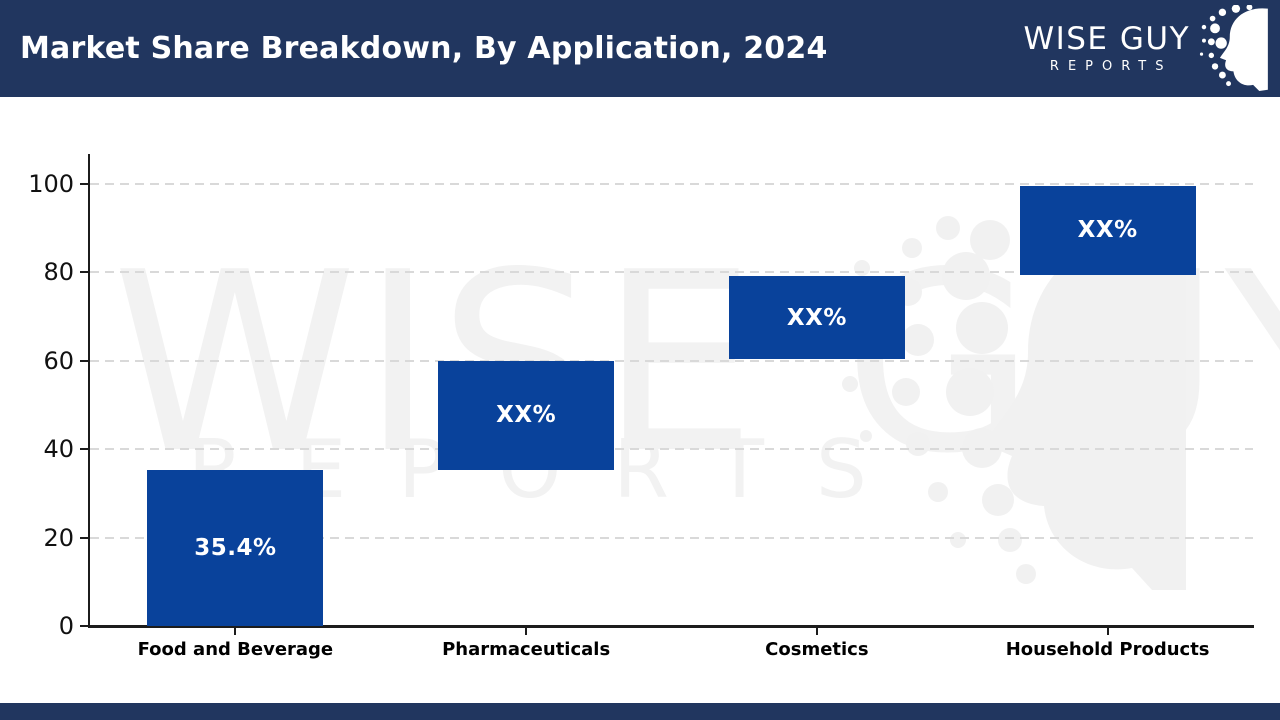 This screenshot has width=1280, height=720. Describe the element at coordinates (1107, 649) in the screenshot. I see `x-axis-label-household-products: Household Products` at that location.